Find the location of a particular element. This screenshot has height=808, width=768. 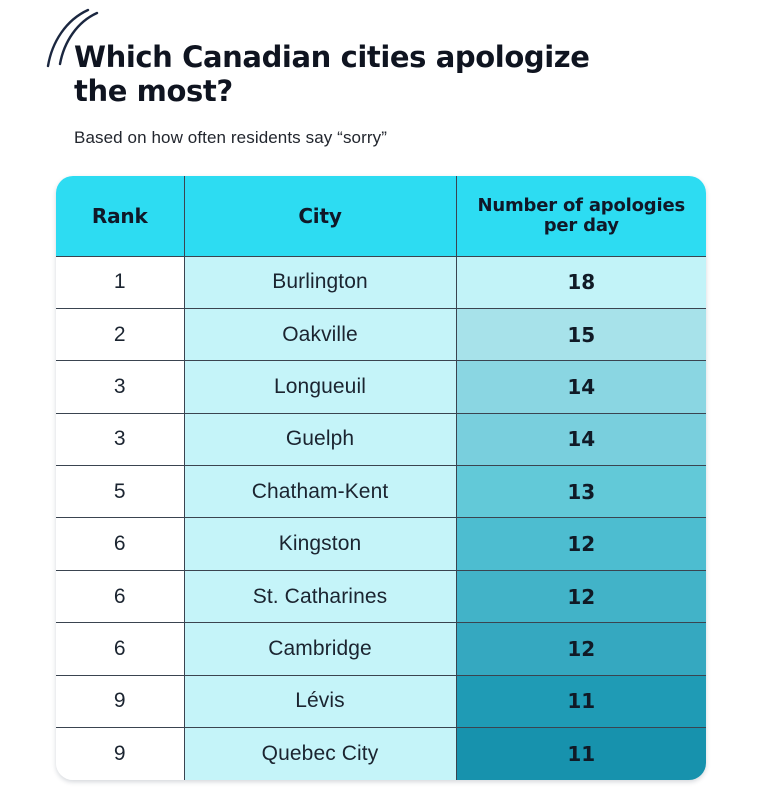

column-header-city: City is located at coordinates (320, 216).